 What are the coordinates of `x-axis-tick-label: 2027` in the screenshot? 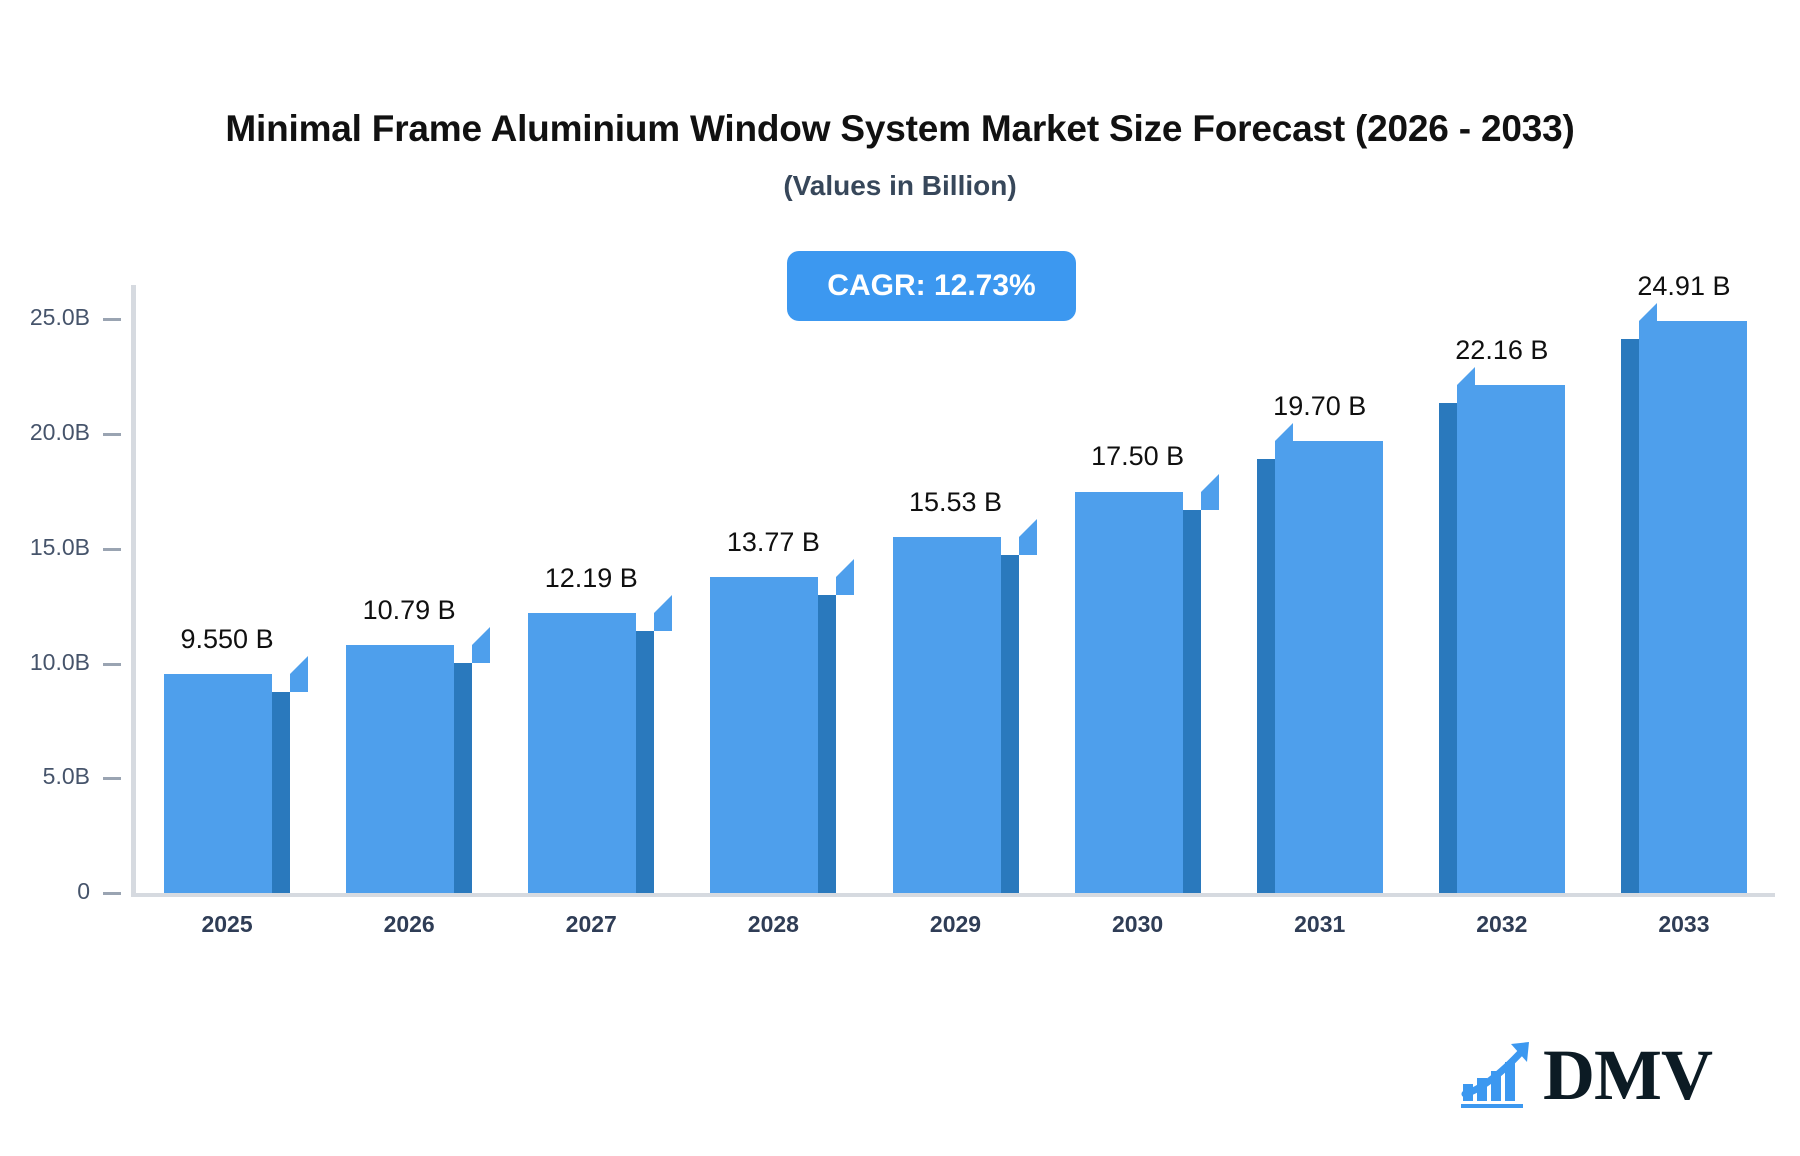 It's located at (591, 924).